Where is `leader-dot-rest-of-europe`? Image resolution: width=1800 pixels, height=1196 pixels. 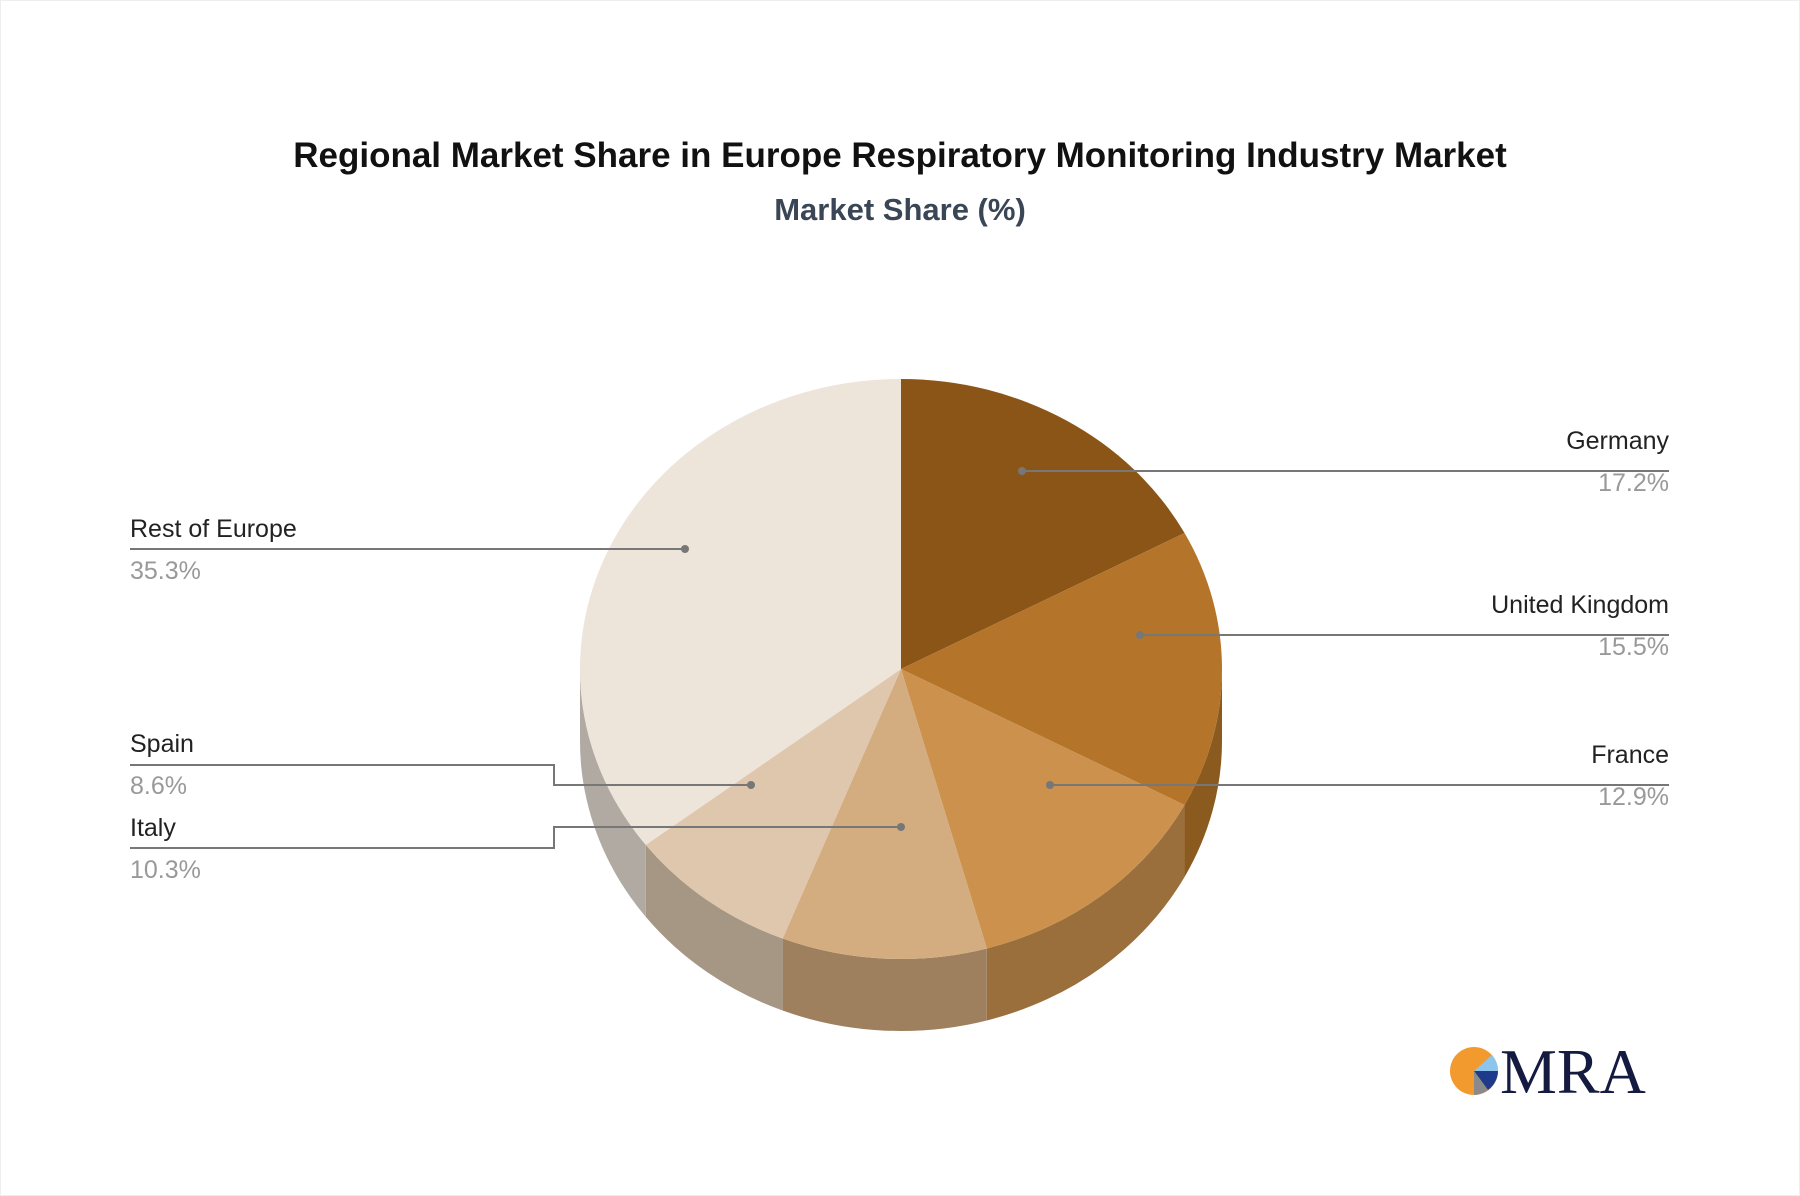
leader-dot-rest-of-europe is located at coordinates (685, 549).